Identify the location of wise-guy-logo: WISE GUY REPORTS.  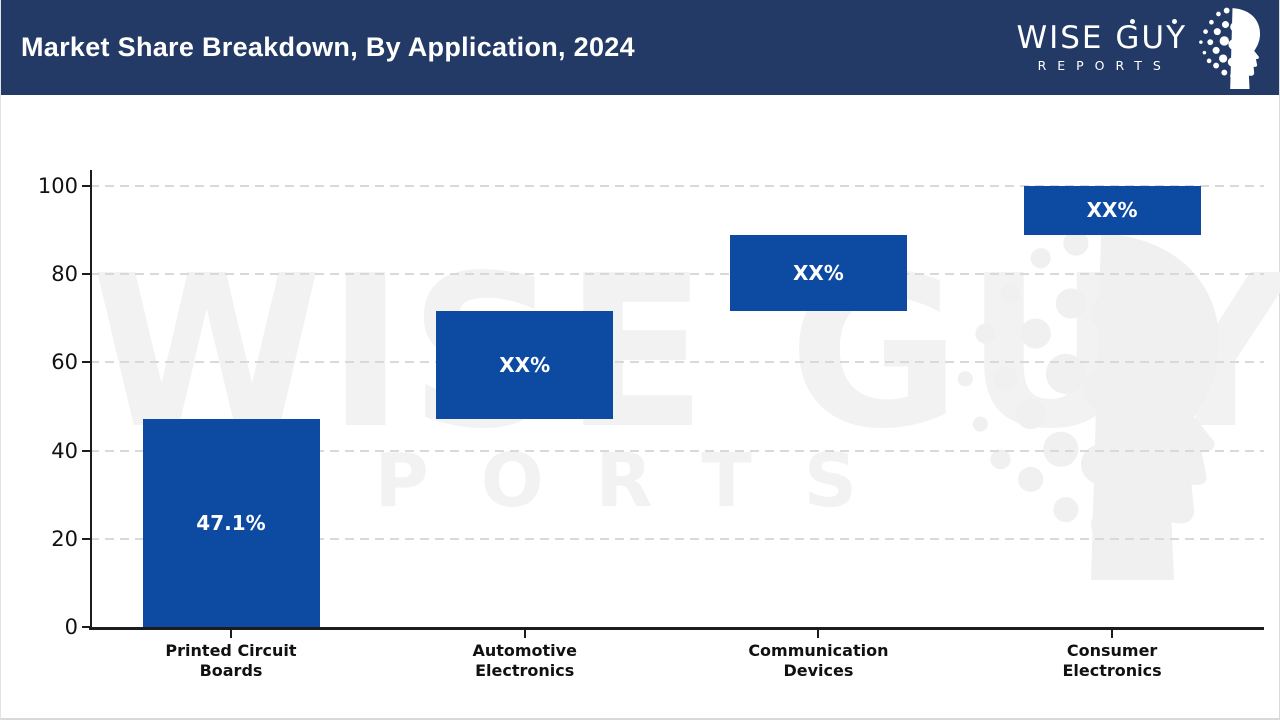
(1147, 48).